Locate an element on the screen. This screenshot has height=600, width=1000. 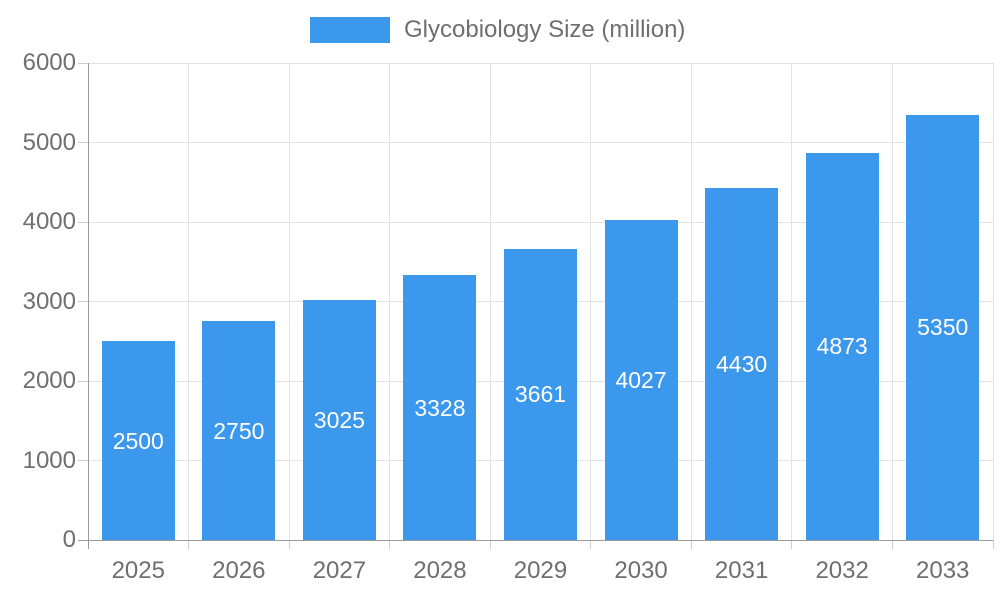
bar-2027 is located at coordinates (339, 419).